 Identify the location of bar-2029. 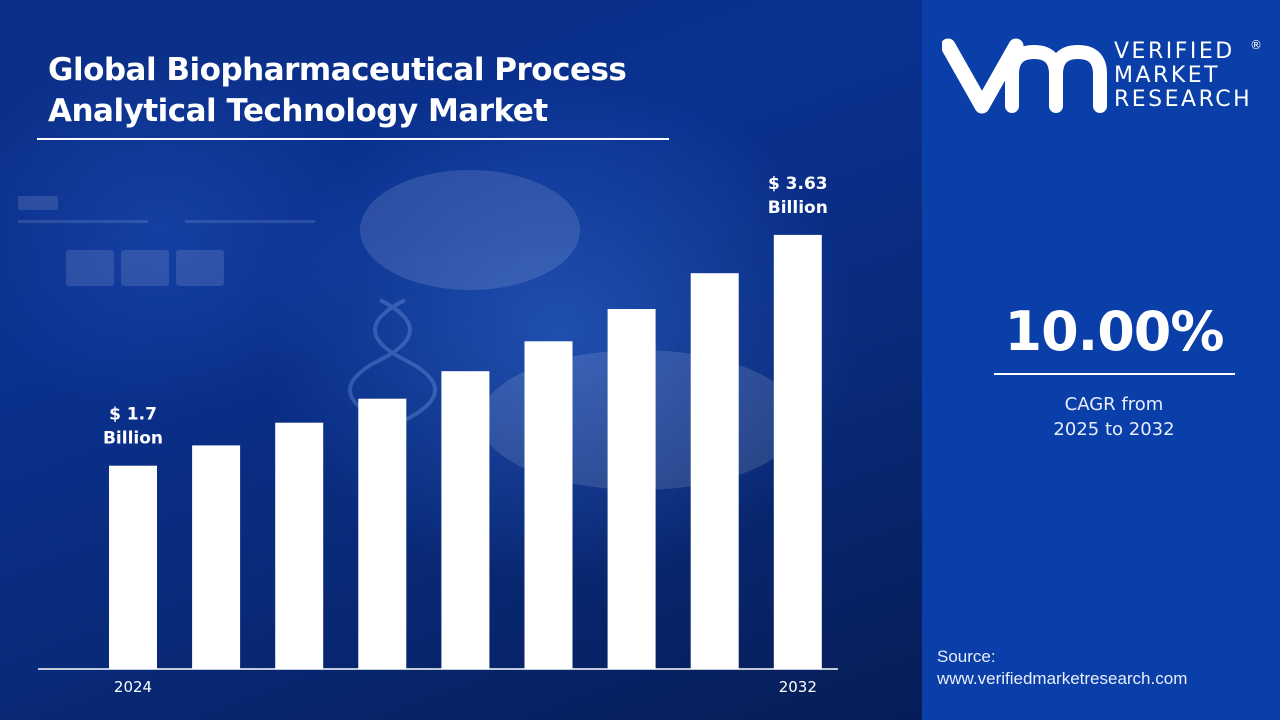
(548, 505).